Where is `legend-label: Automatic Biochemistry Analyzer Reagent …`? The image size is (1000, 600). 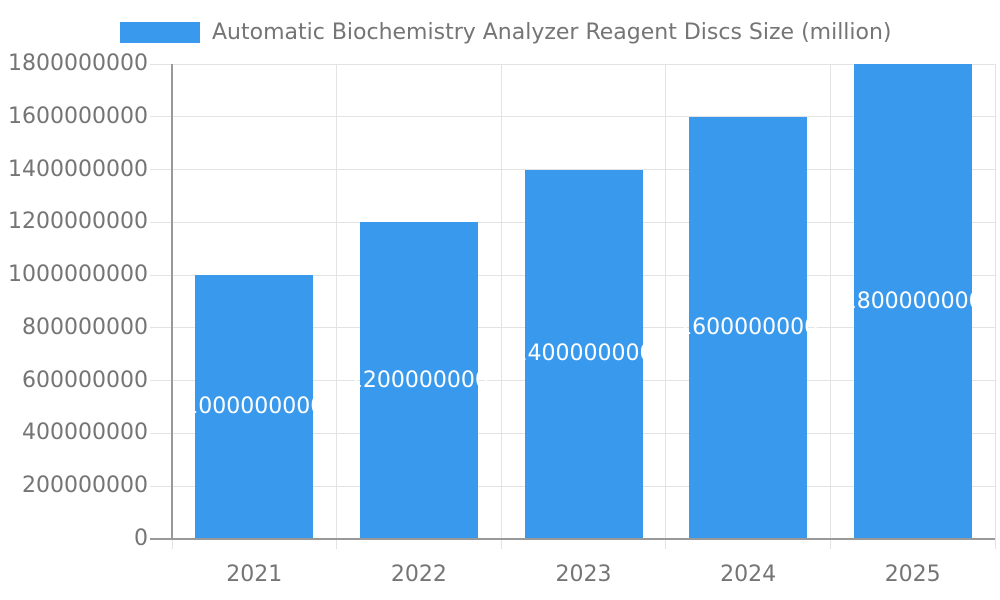
legend-label: Automatic Biochemistry Analyzer Reagent … is located at coordinates (552, 32).